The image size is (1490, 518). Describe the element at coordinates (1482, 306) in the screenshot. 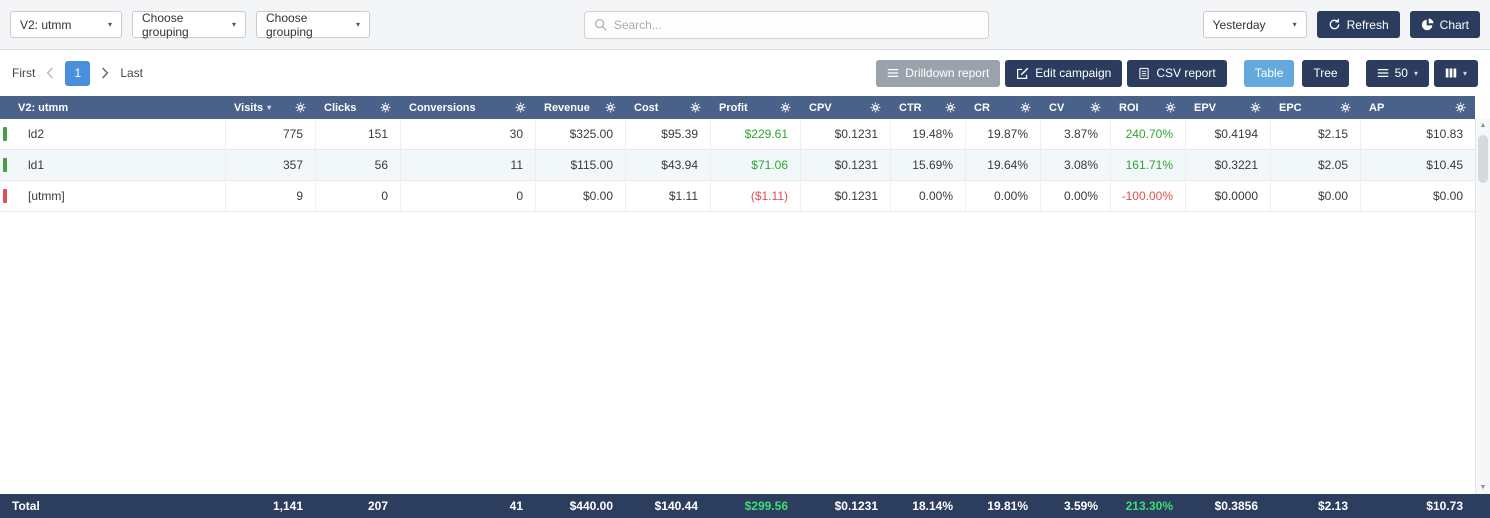

I see `vertical-scrollbar: ▲ ▼` at that location.